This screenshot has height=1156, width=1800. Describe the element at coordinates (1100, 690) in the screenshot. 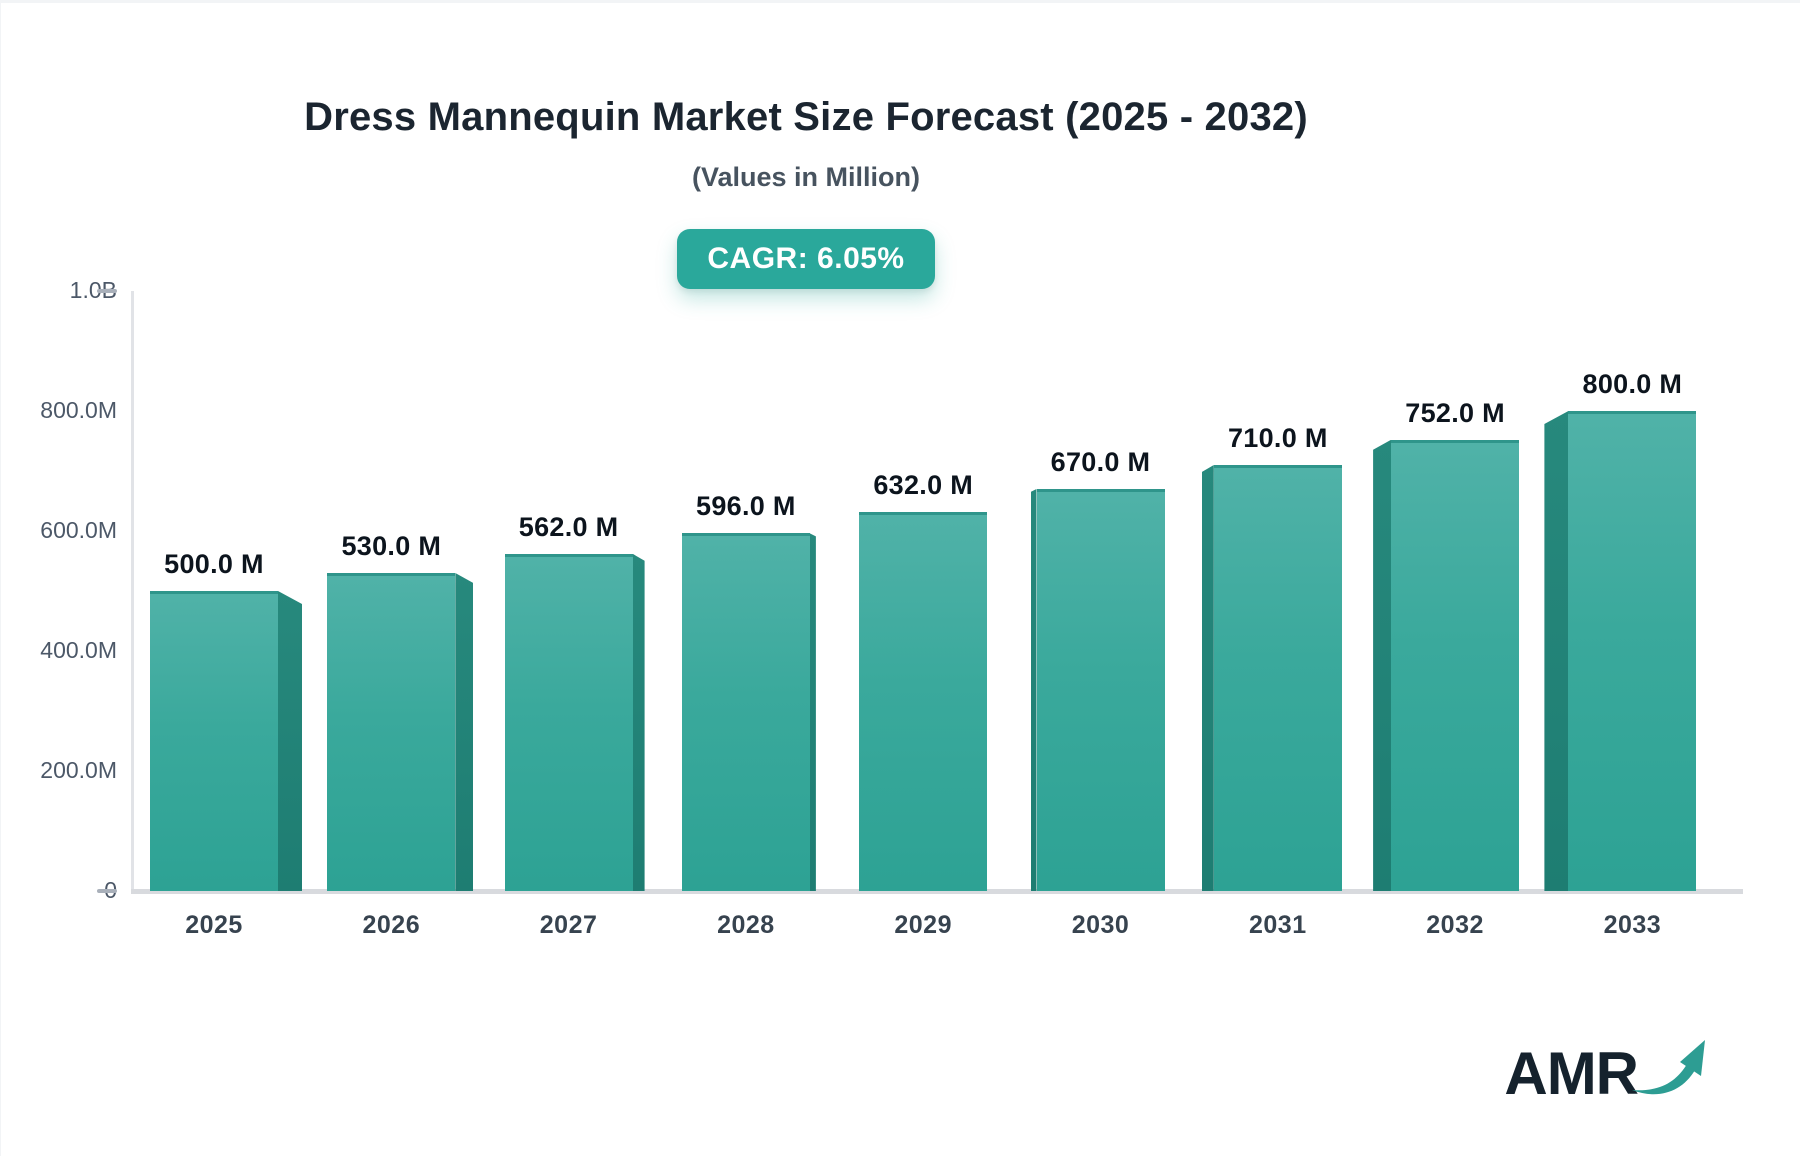

I see `bar-2030` at that location.